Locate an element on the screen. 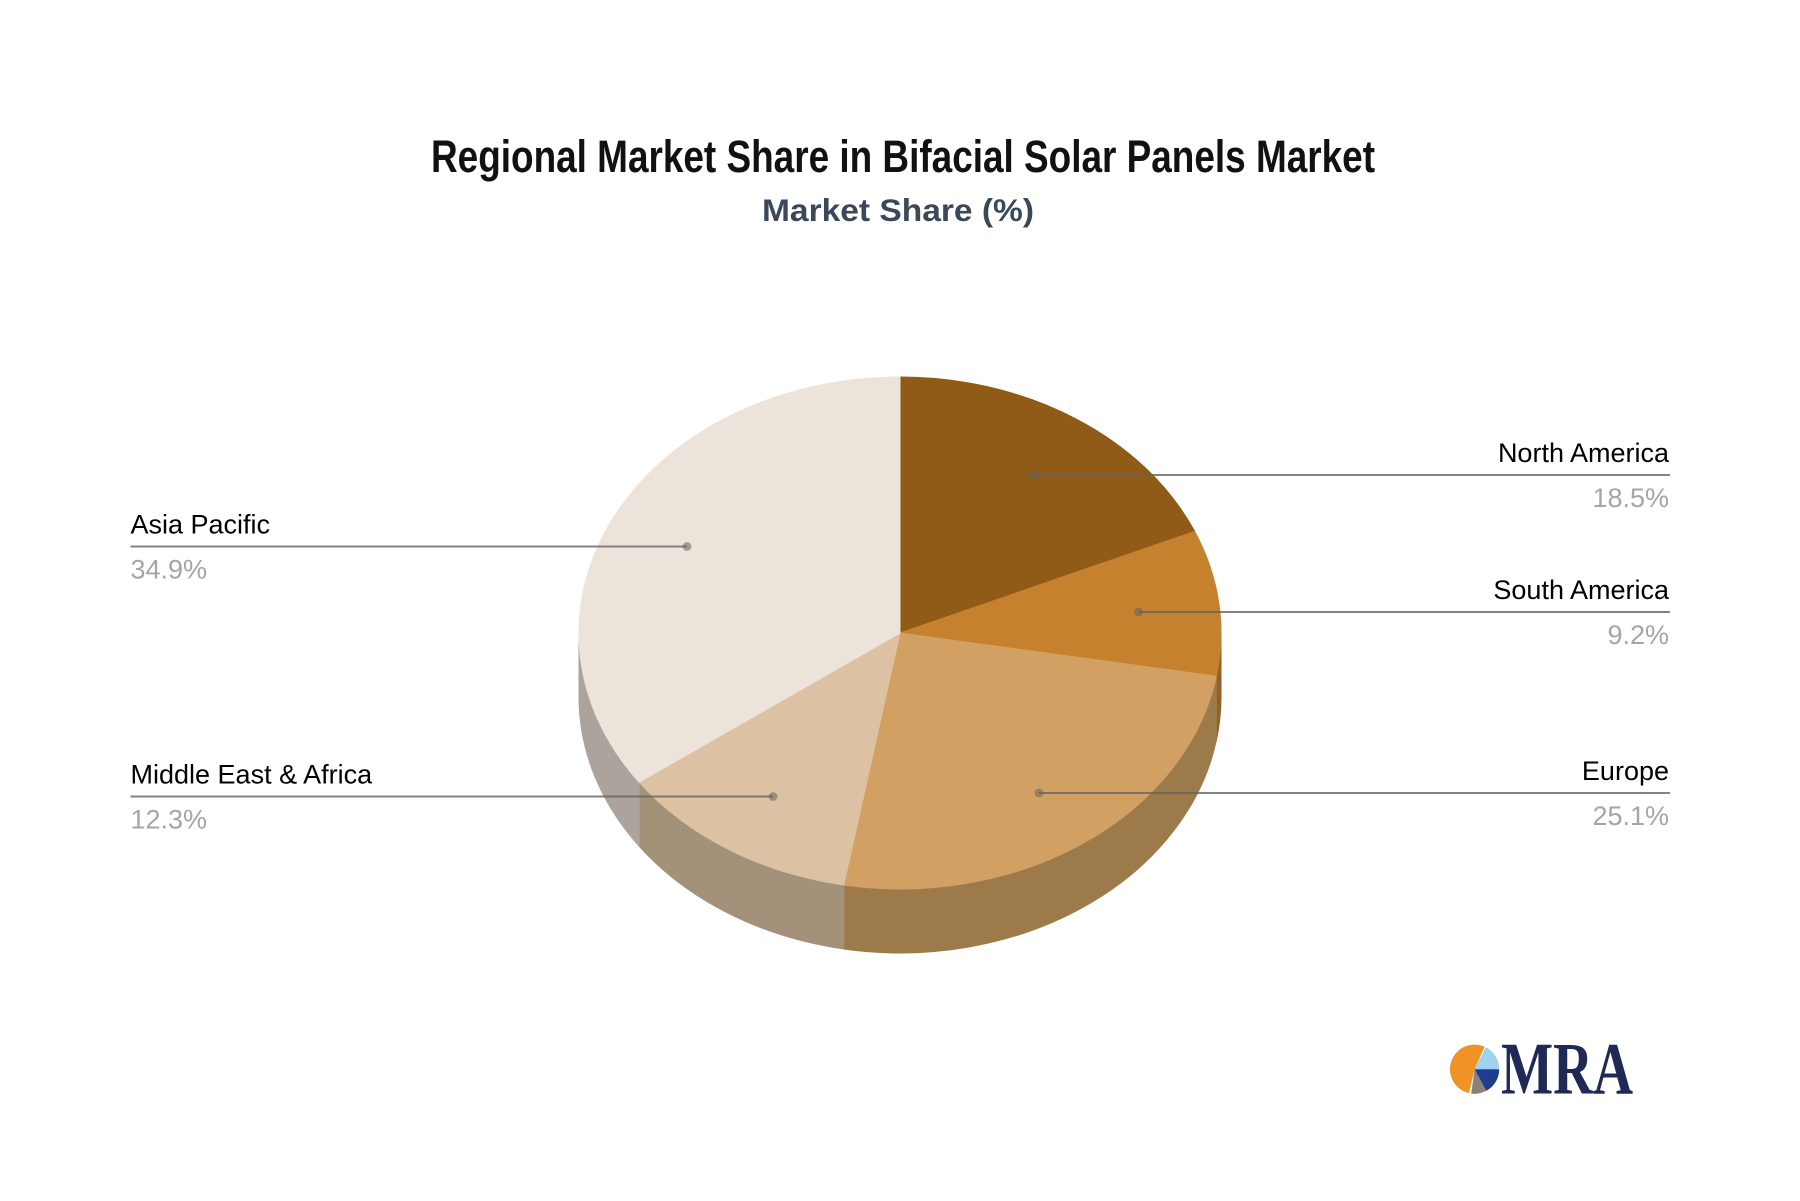 The image size is (1800, 1201). svg-text: Market Share (%) is located at coordinates (898, 210).